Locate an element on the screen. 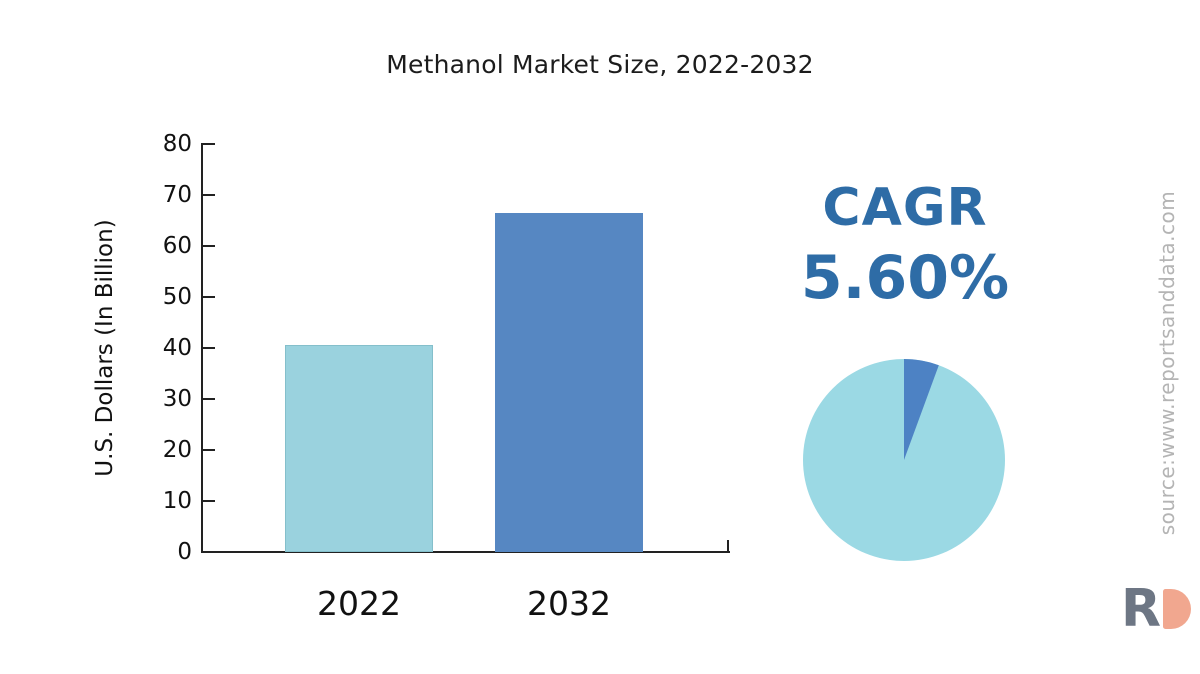  bar-2022 is located at coordinates (359, 448).